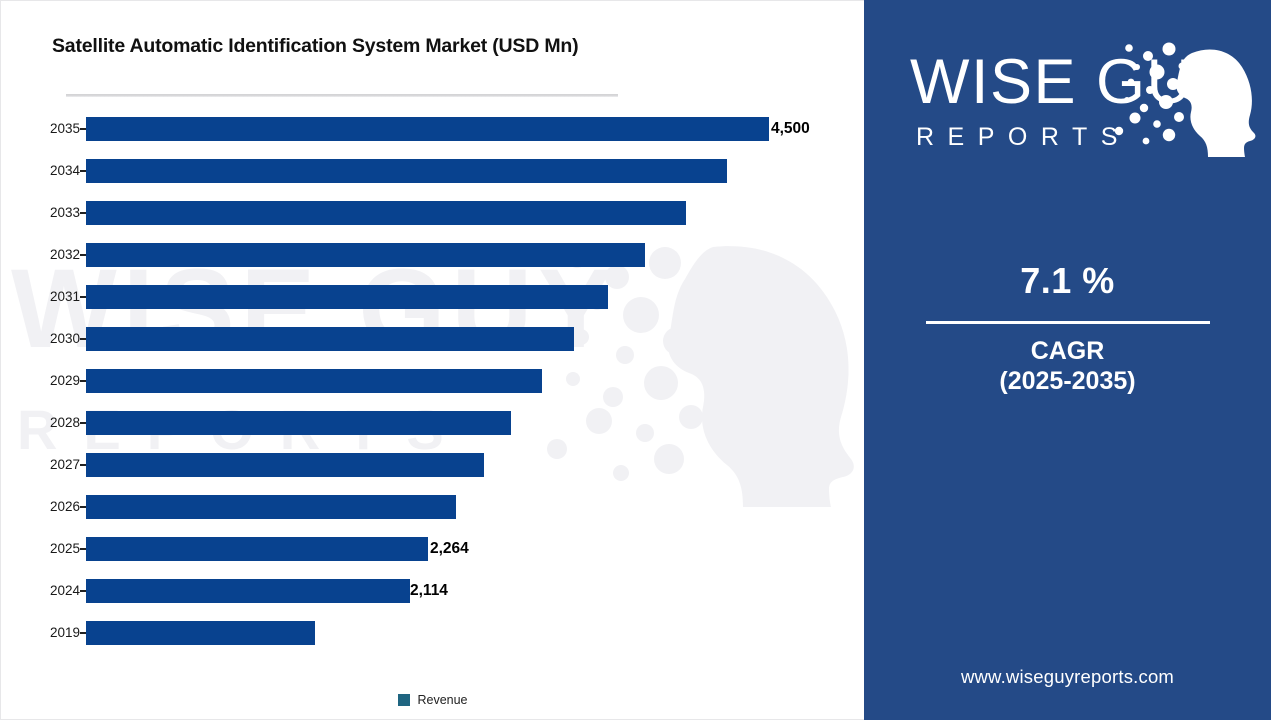 The width and height of the screenshot is (1271, 720). What do you see at coordinates (330, 339) in the screenshot?
I see `bar-2030` at bounding box center [330, 339].